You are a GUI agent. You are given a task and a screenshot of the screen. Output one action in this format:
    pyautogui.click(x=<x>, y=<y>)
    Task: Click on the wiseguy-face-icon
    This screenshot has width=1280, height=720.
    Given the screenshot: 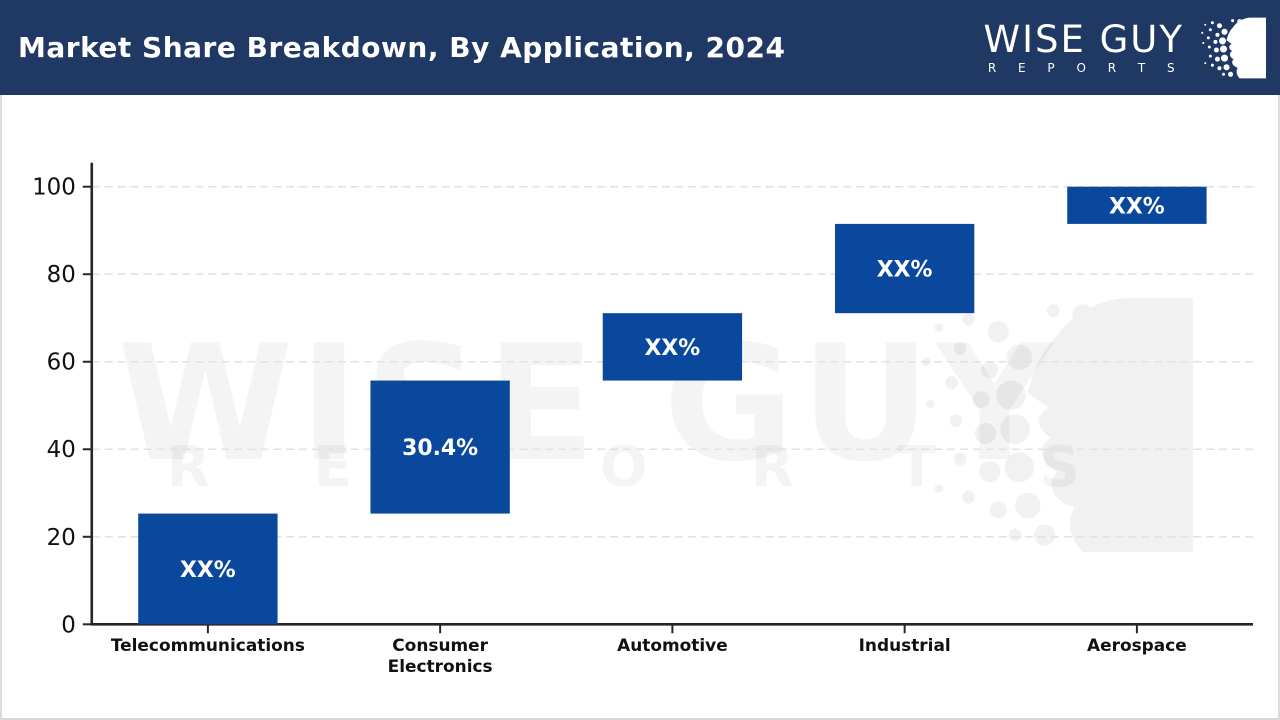 What is the action you would take?
    pyautogui.click(x=1223, y=48)
    